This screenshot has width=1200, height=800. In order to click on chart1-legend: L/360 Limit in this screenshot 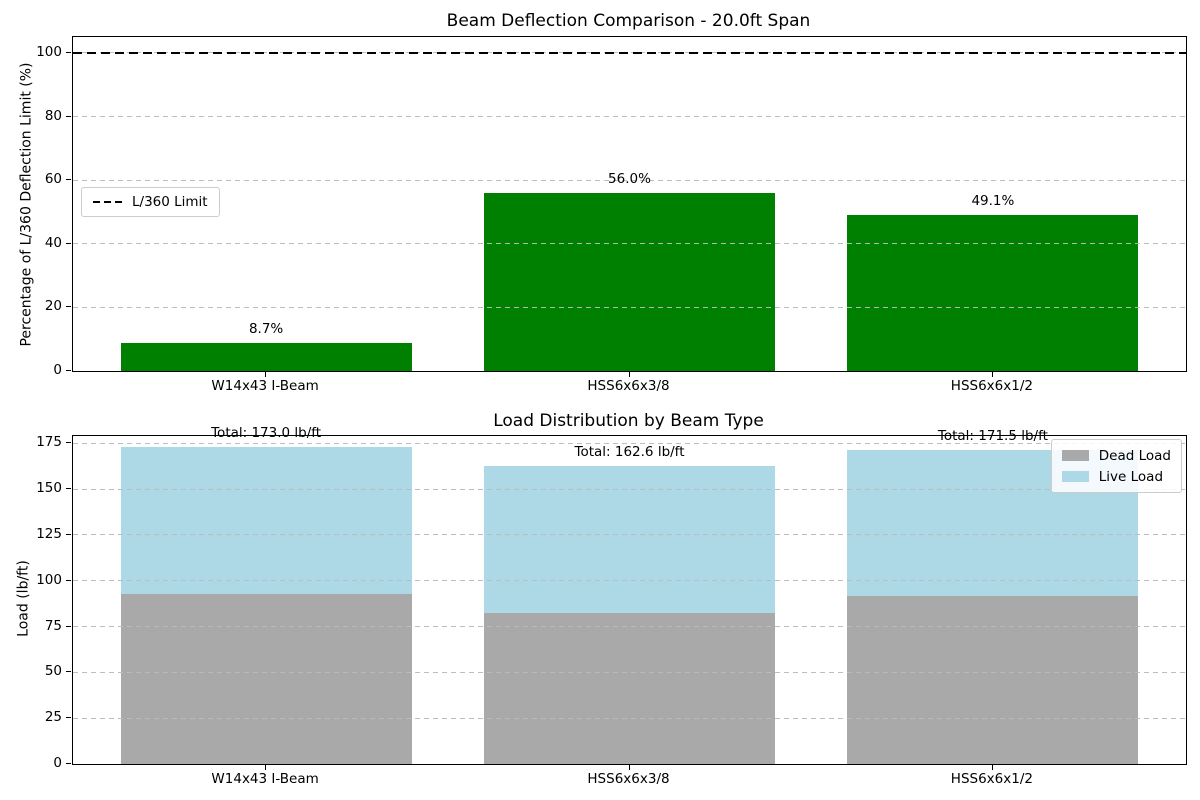, I will do `click(150, 202)`.